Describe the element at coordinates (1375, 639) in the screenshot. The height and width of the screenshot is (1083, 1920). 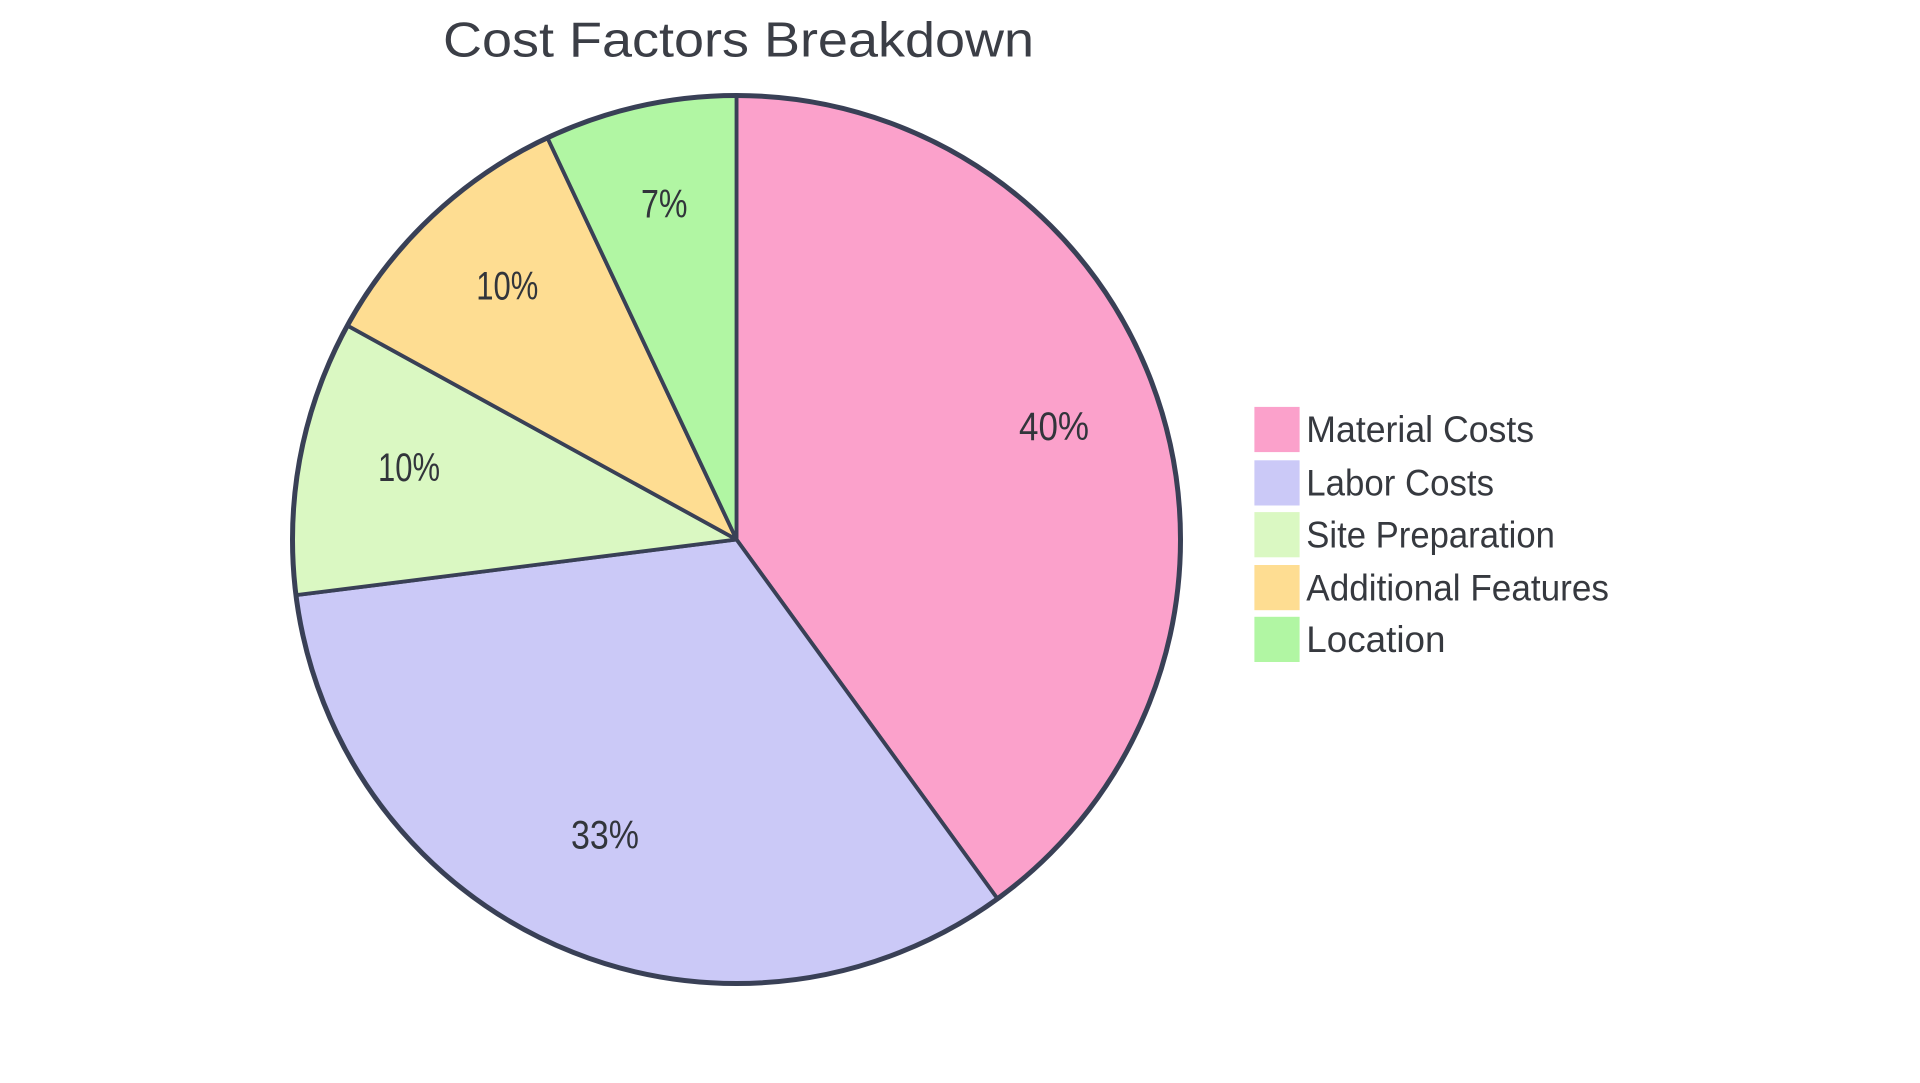
I see `svg-text: Location` at that location.